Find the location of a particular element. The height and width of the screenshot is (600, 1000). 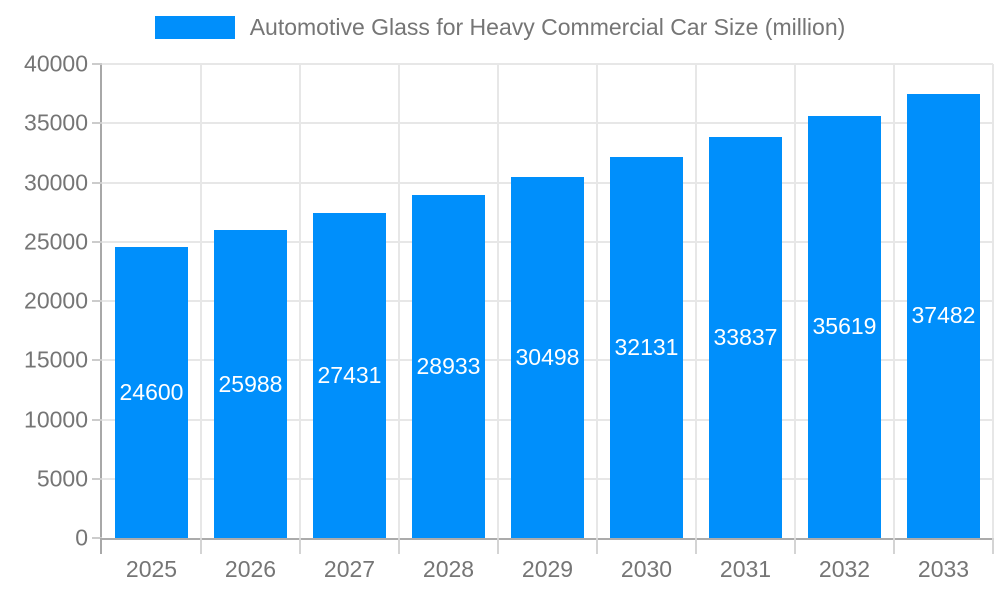

y-tick-label: 0 is located at coordinates (81, 537).